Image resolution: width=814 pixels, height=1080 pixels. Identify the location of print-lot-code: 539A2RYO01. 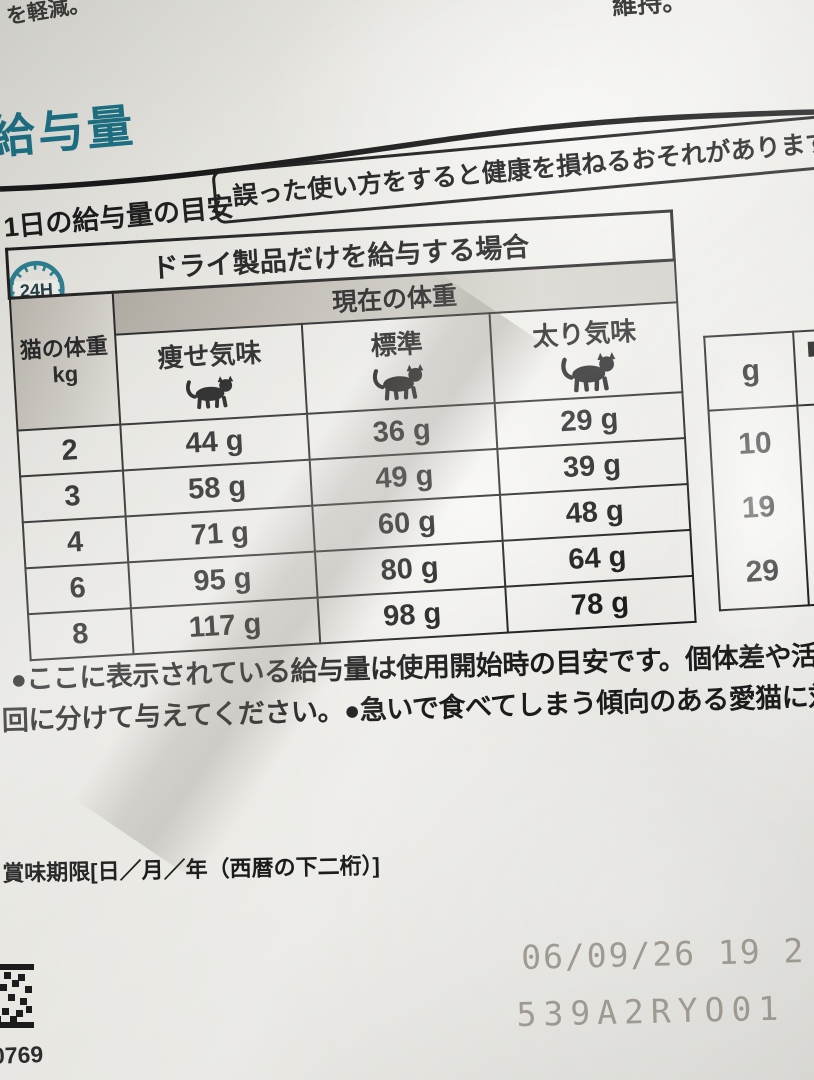
(651, 1011).